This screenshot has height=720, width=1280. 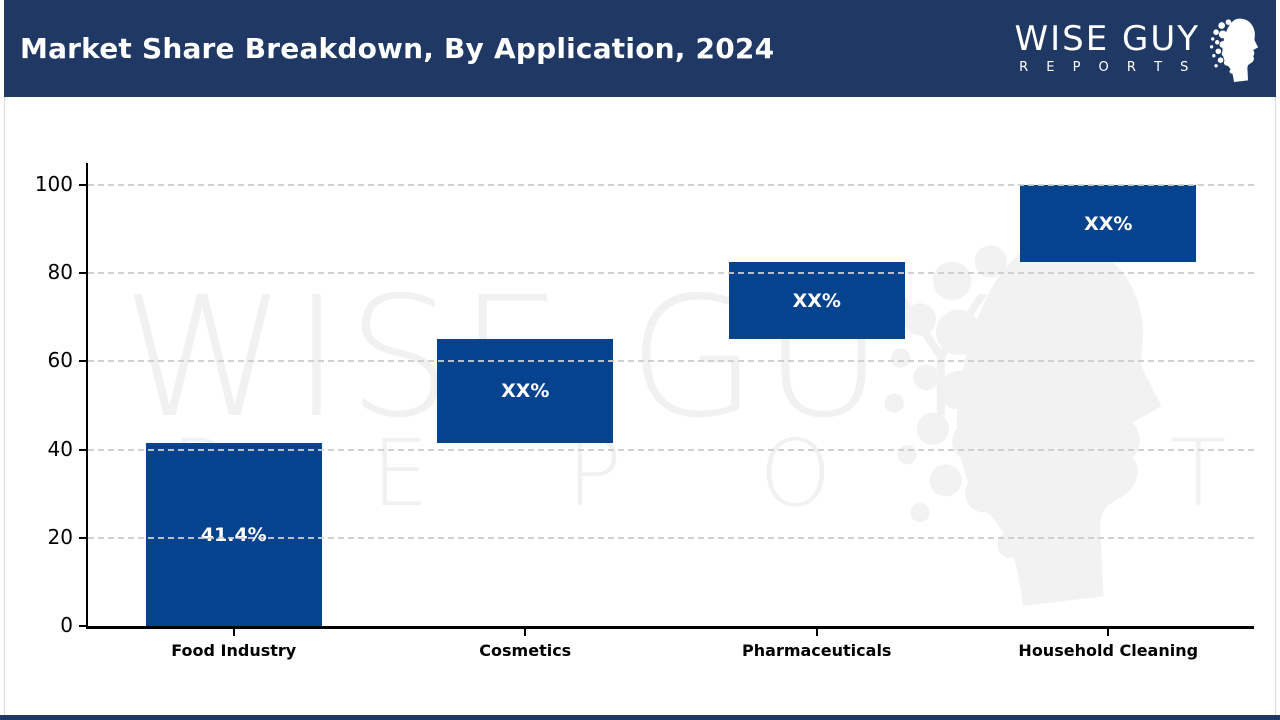 I want to click on footer-bar, so click(x=640, y=717).